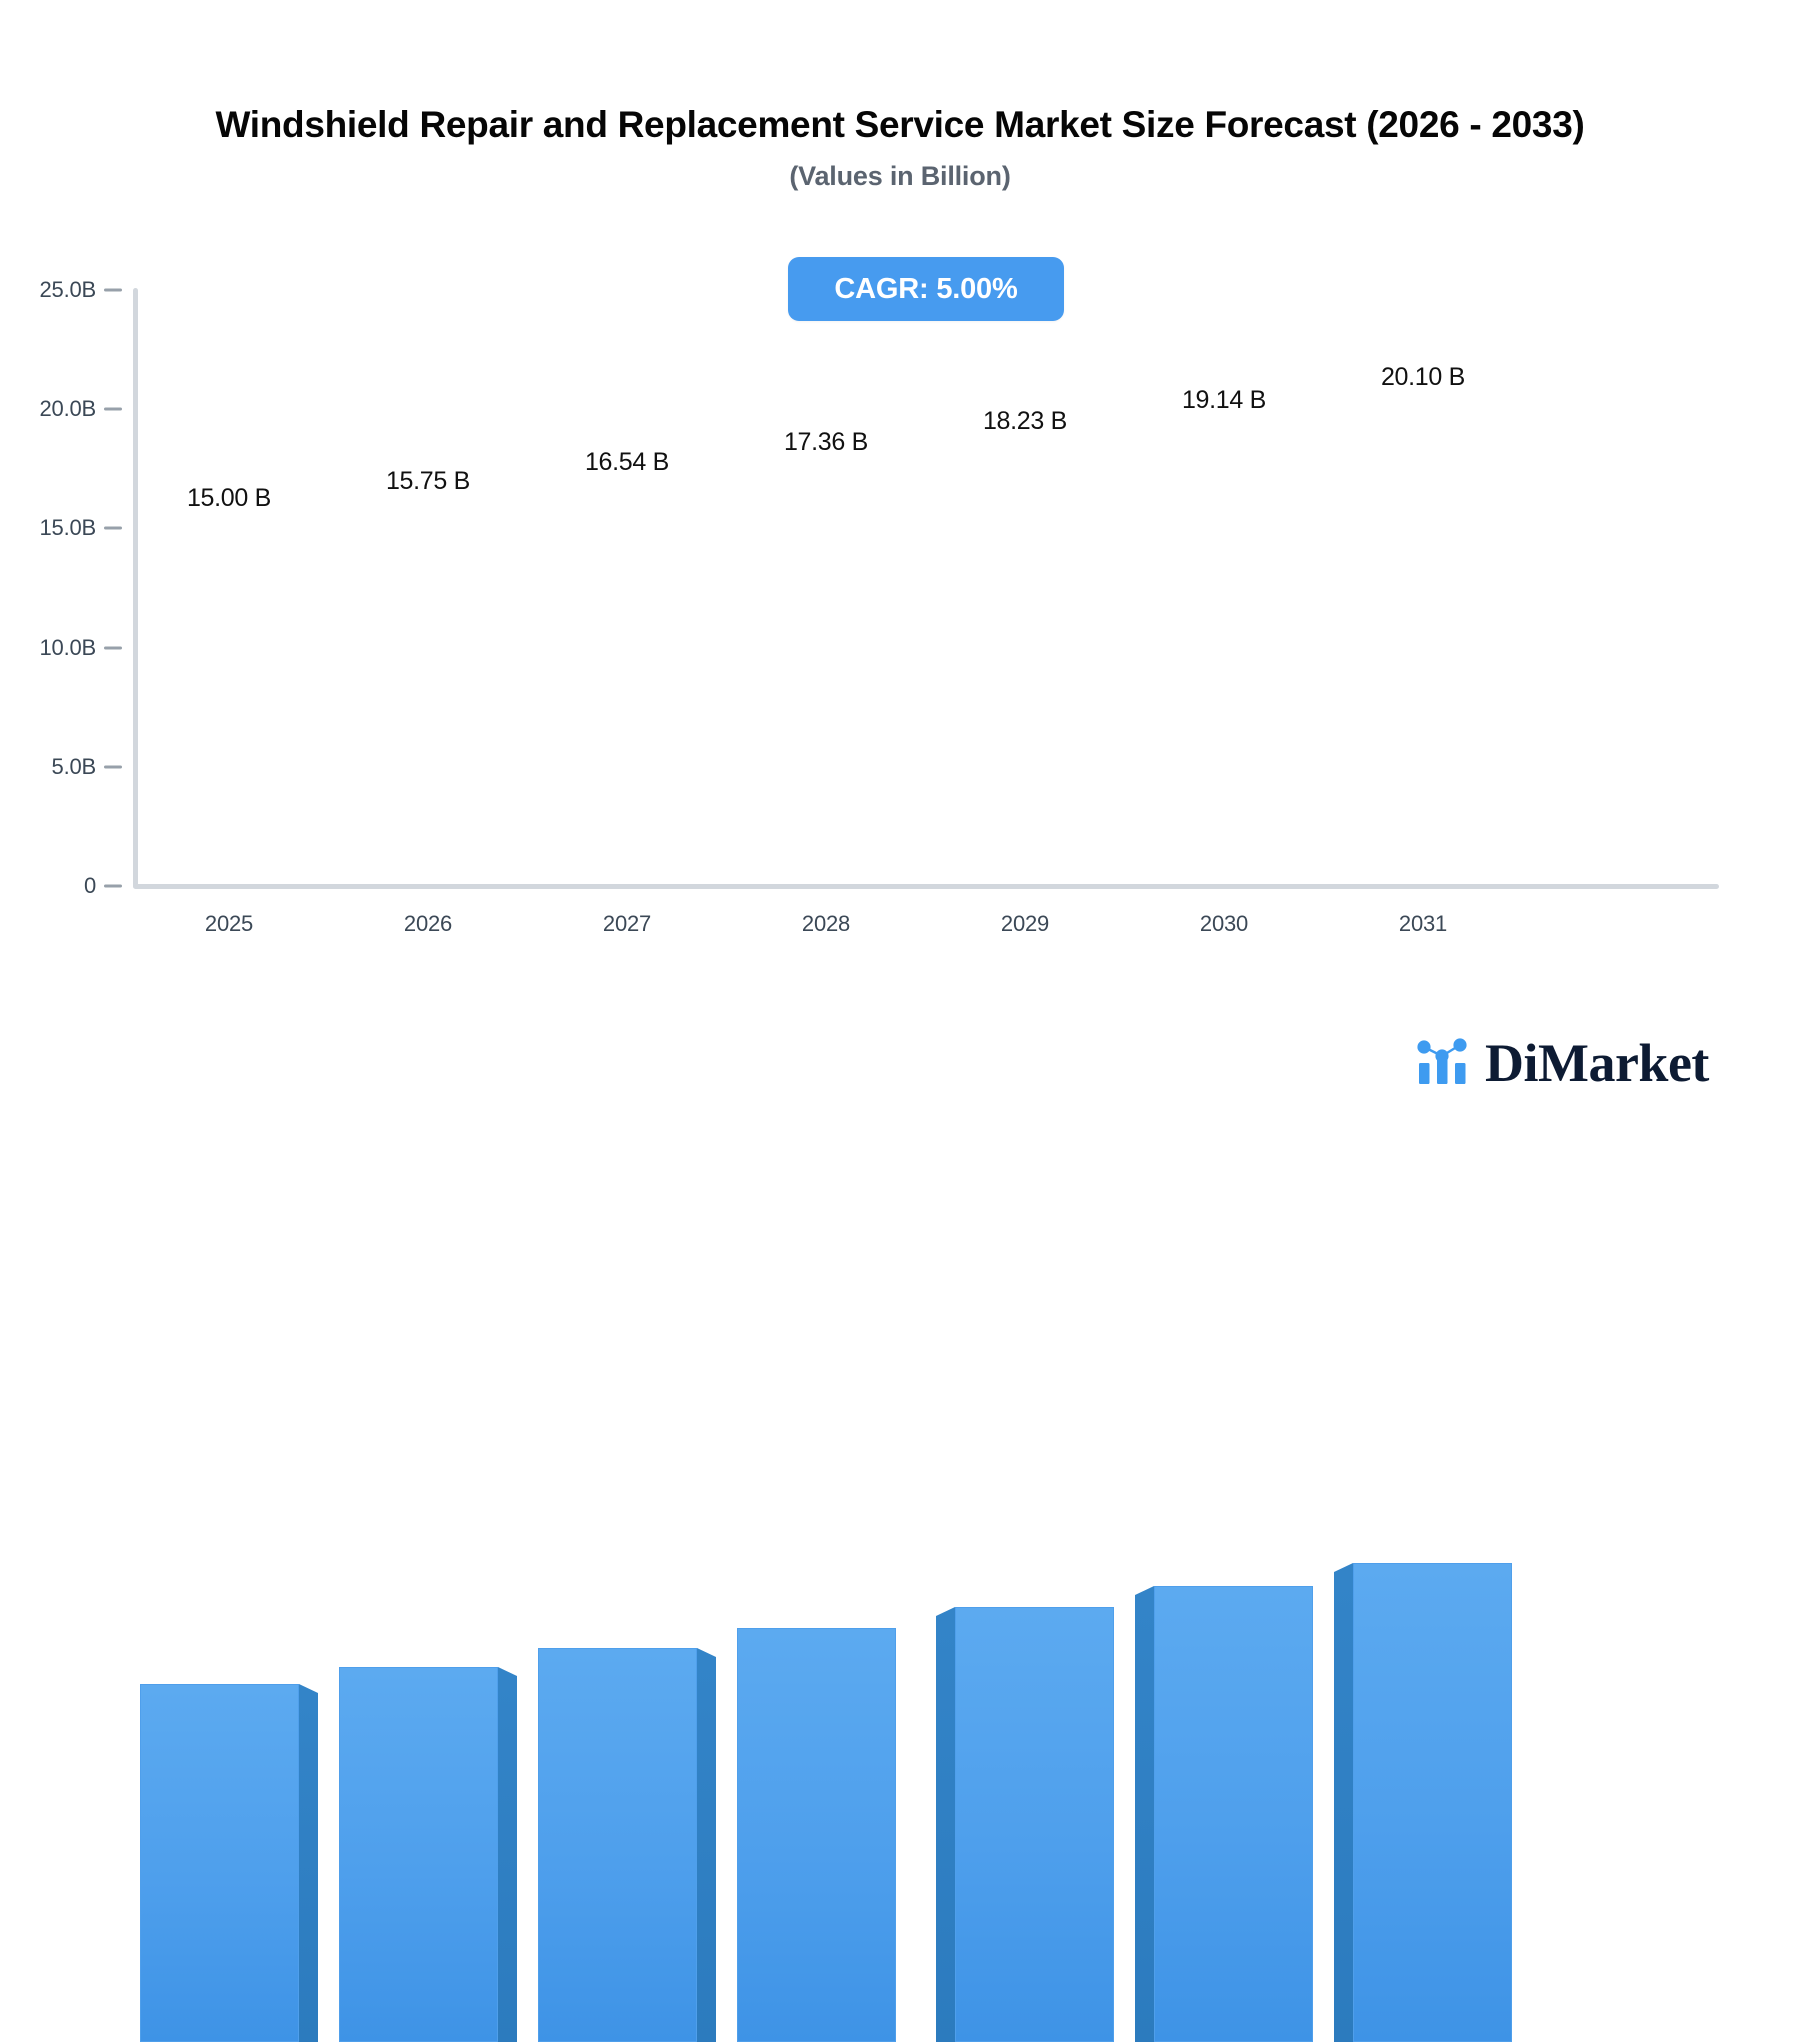 This screenshot has width=1800, height=2042. I want to click on bar-value-label: 19.14 B, so click(1224, 399).